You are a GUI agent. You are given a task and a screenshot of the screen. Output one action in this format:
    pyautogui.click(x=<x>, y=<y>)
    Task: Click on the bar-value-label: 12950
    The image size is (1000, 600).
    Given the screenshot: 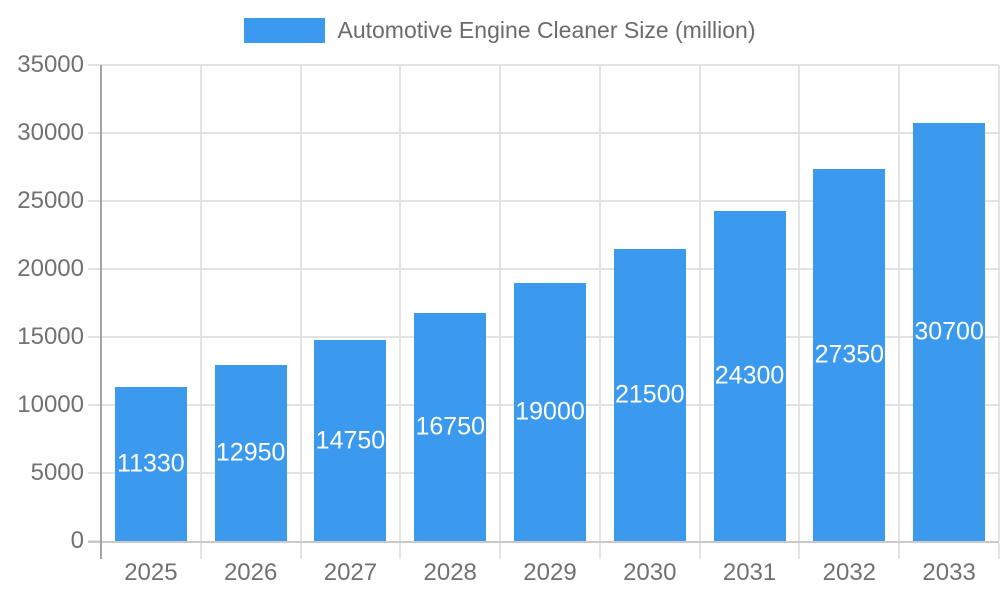 What is the action you would take?
    pyautogui.click(x=250, y=452)
    